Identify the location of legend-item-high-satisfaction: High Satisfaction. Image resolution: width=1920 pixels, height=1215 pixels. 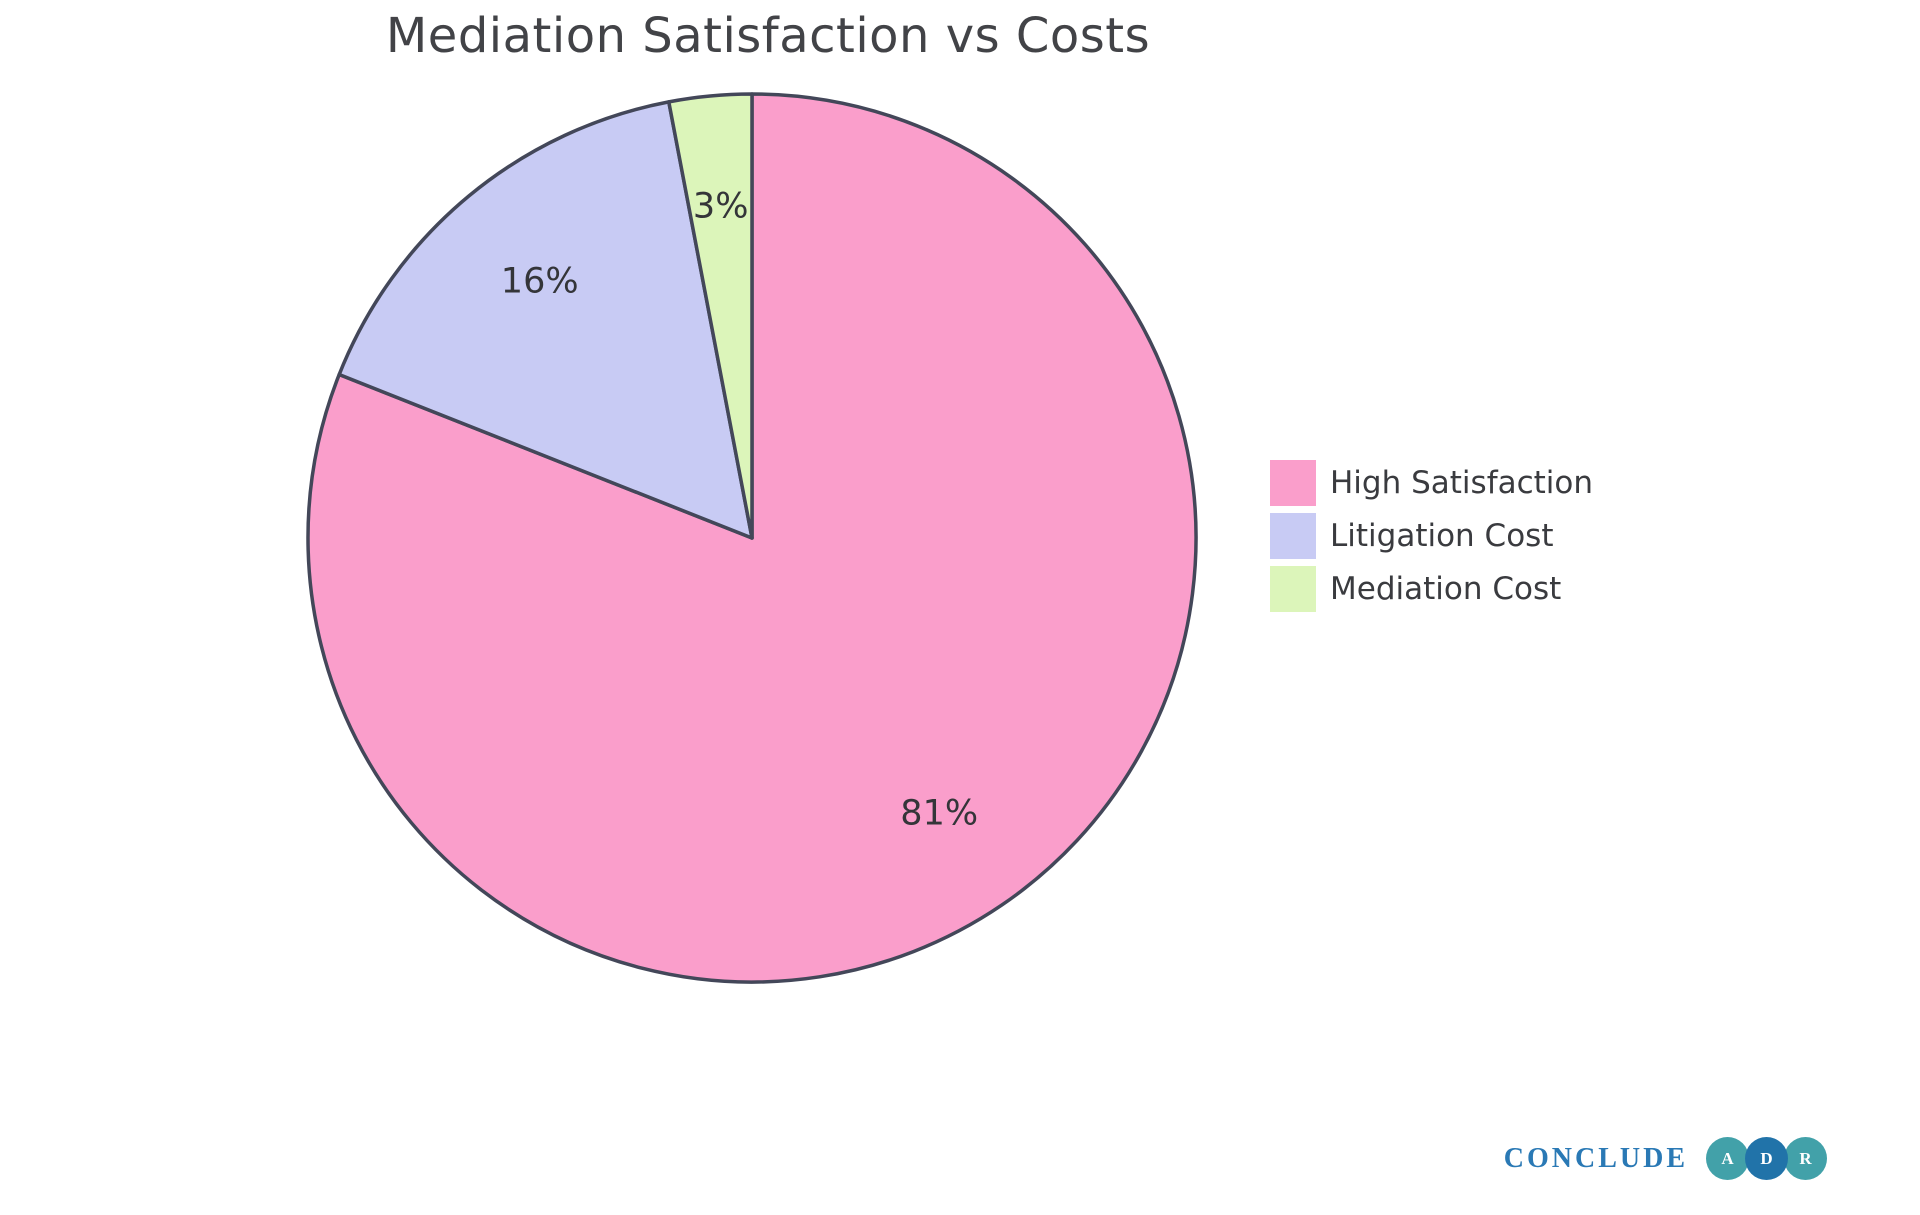
(1431, 483).